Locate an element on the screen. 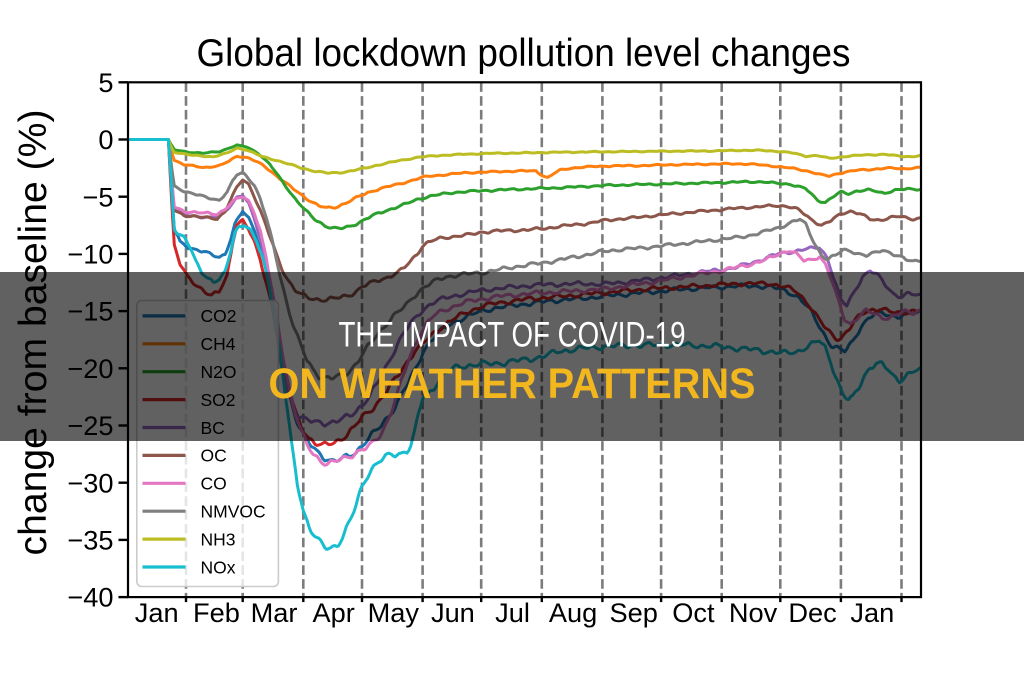 This screenshot has height=683, width=1024. svg-text: Feb is located at coordinates (216, 612).